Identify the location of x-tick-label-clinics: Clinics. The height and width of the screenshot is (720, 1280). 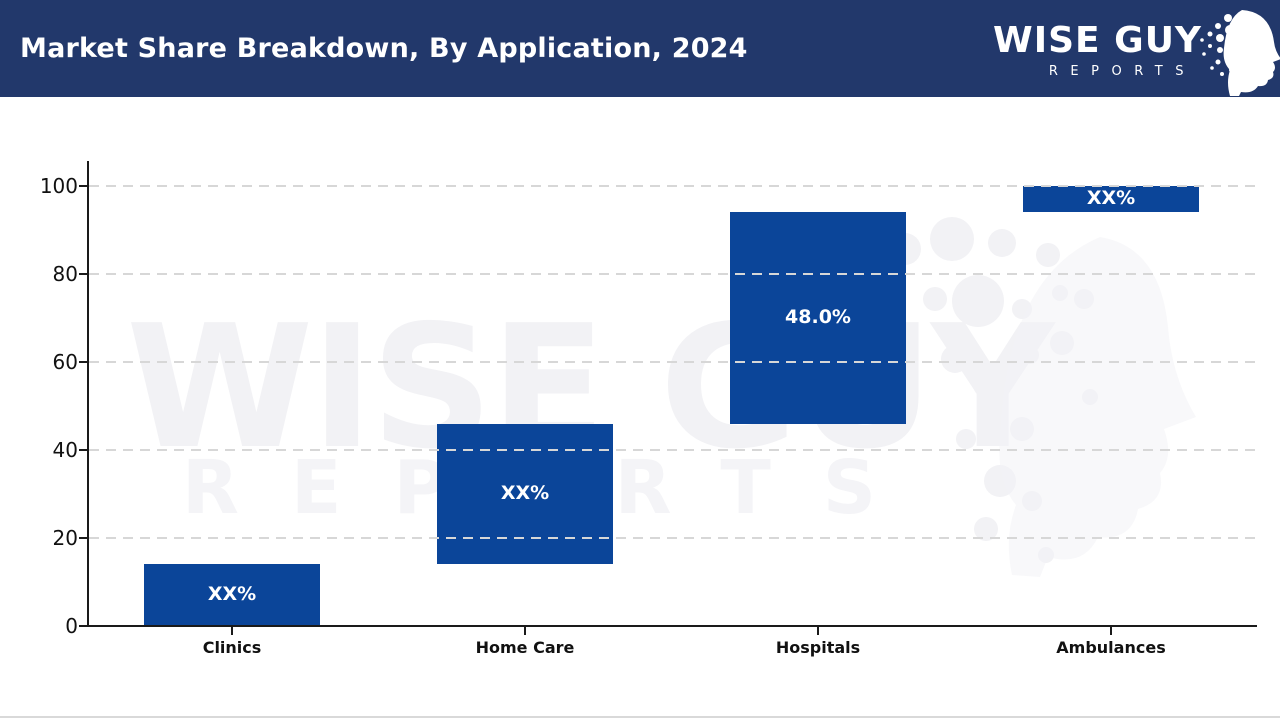
(232, 647).